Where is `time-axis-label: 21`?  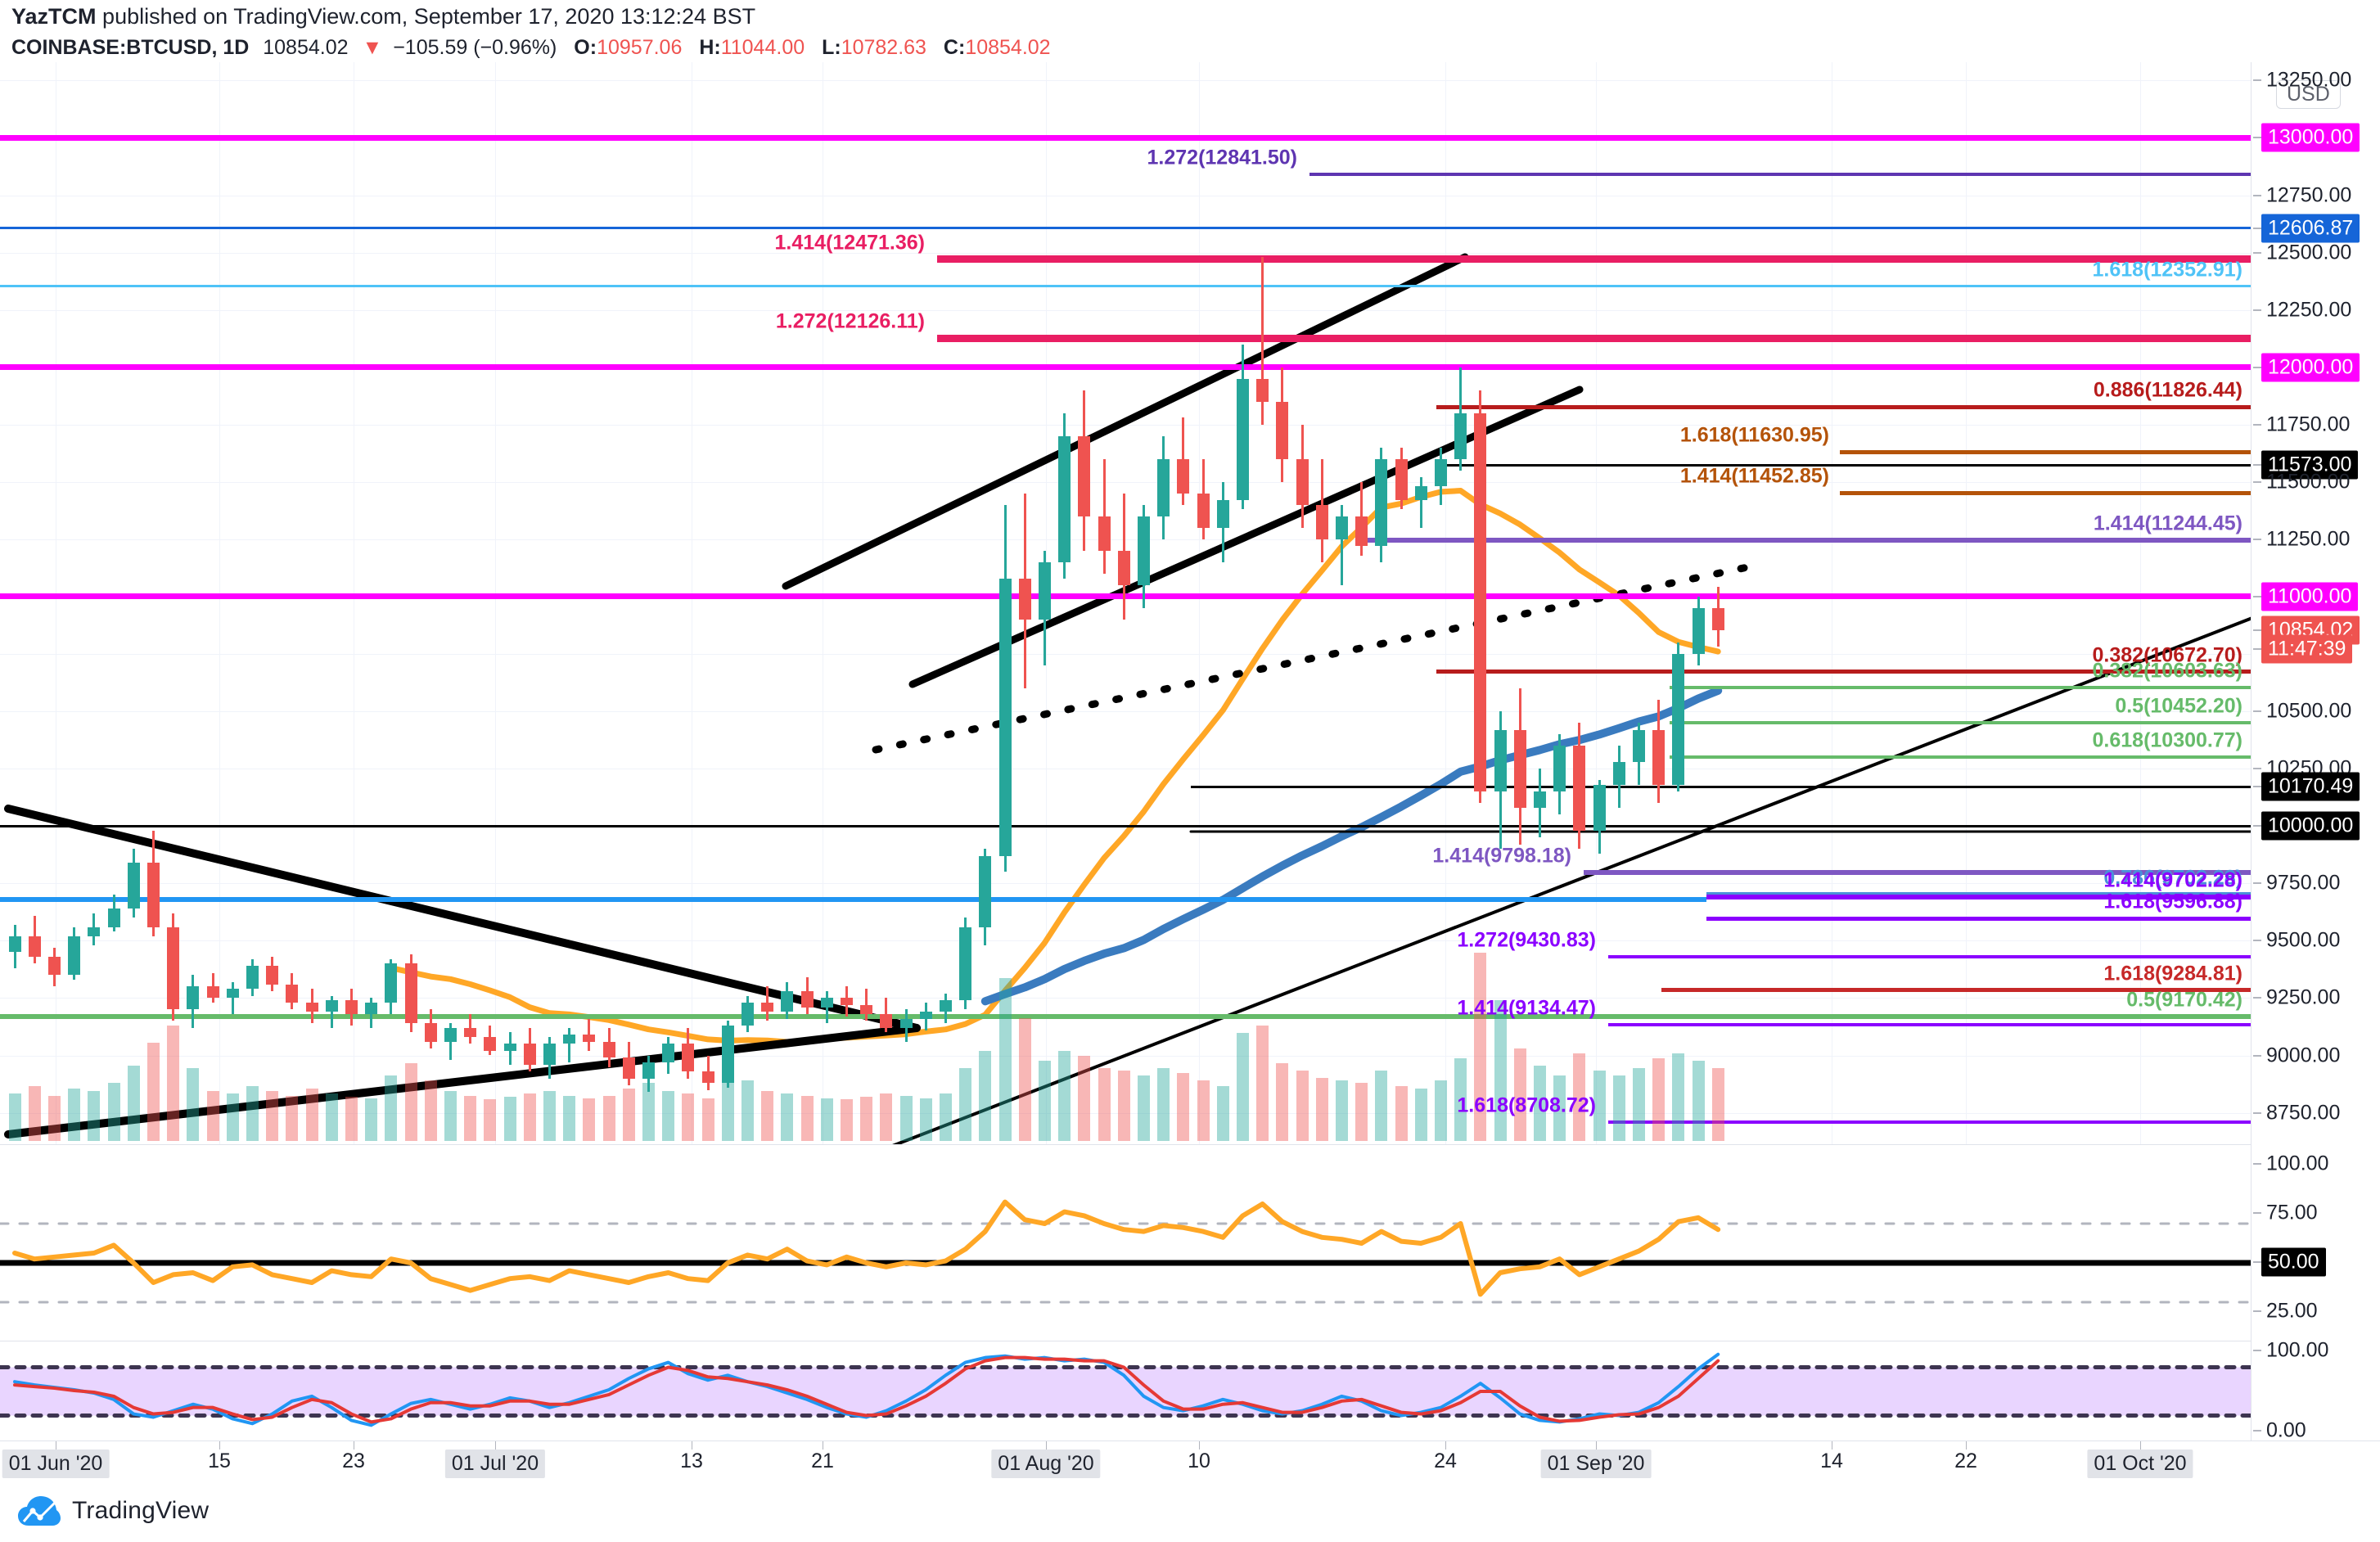
time-axis-label: 21 is located at coordinates (822, 1461).